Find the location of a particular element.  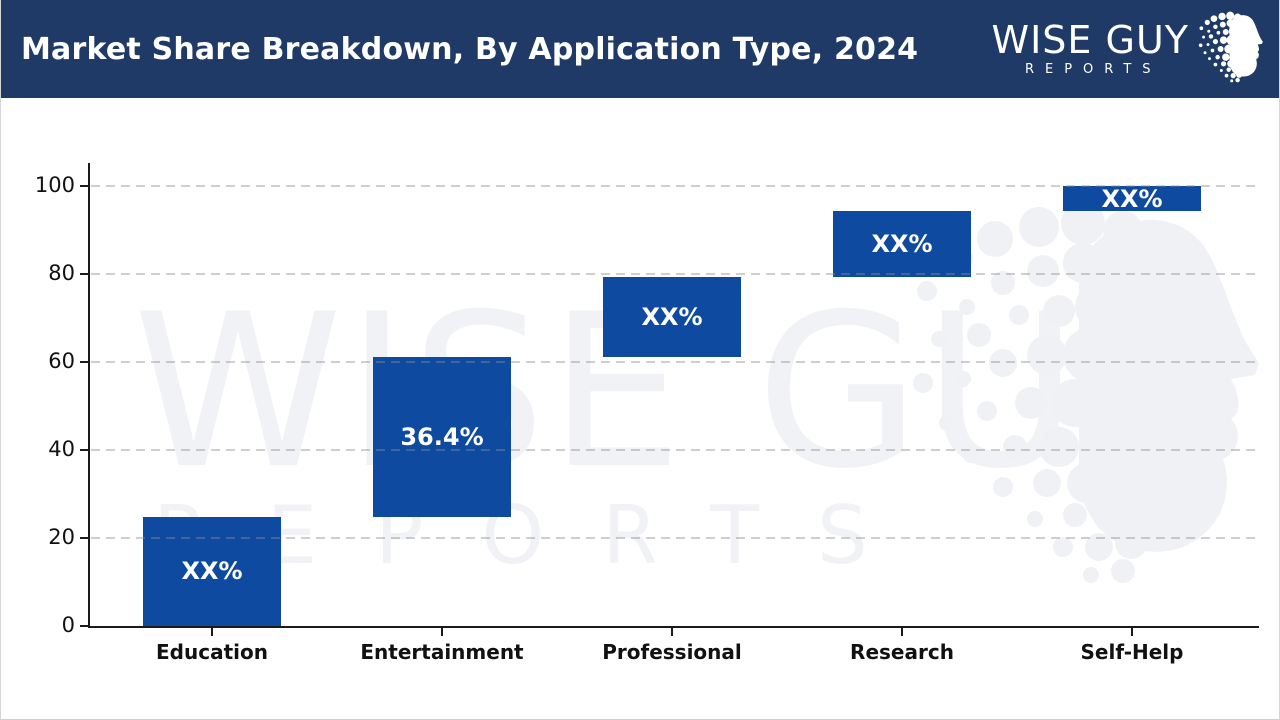

bar-research: XX% is located at coordinates (902, 244).